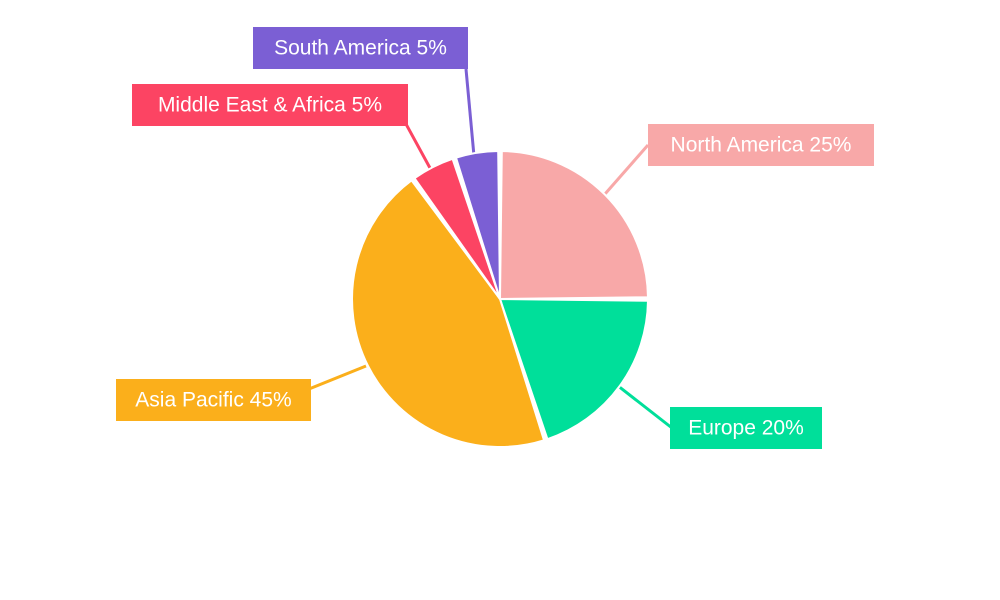  Describe the element at coordinates (477, 224) in the screenshot. I see `pie-slice-south-america` at that location.